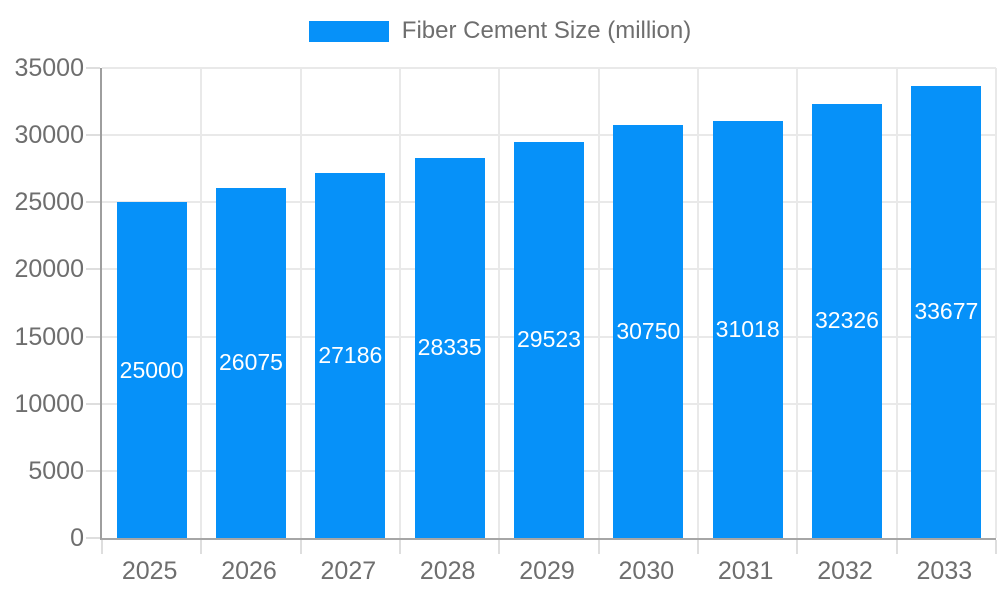 This screenshot has width=1000, height=600. I want to click on x-axis-label-2029: 2029, so click(547, 571).